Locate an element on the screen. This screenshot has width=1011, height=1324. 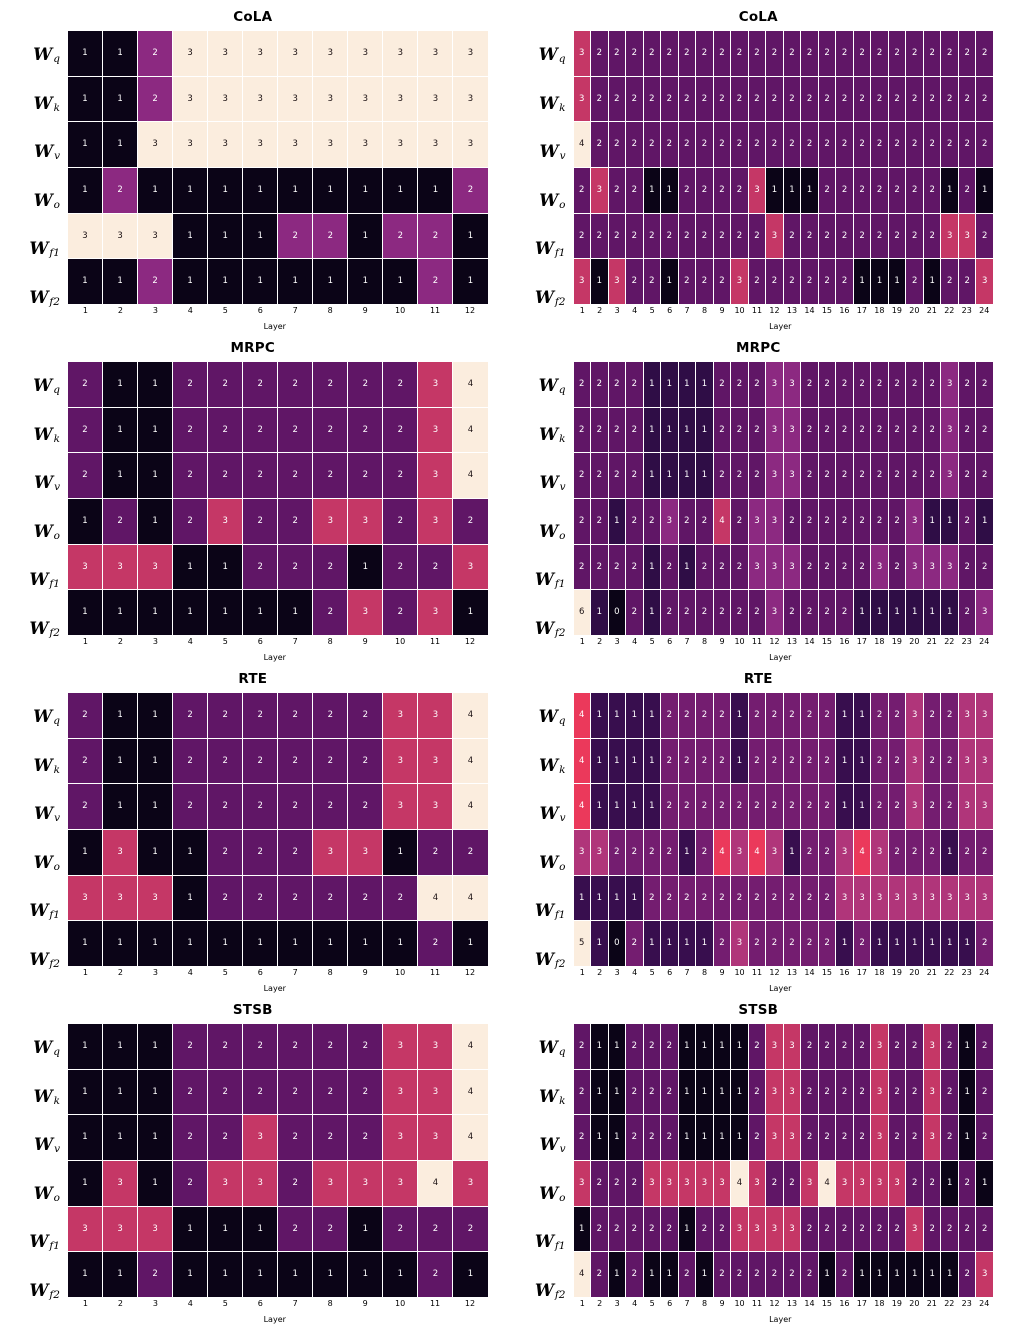
x-axis-tick: 11 is located at coordinates (757, 310).